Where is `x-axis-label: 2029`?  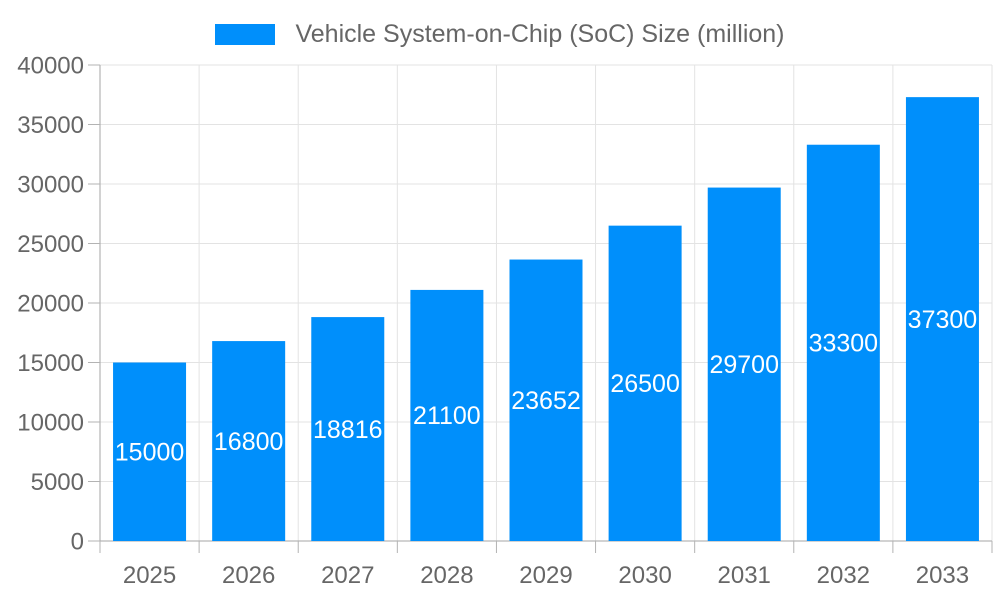 x-axis-label: 2029 is located at coordinates (545, 575).